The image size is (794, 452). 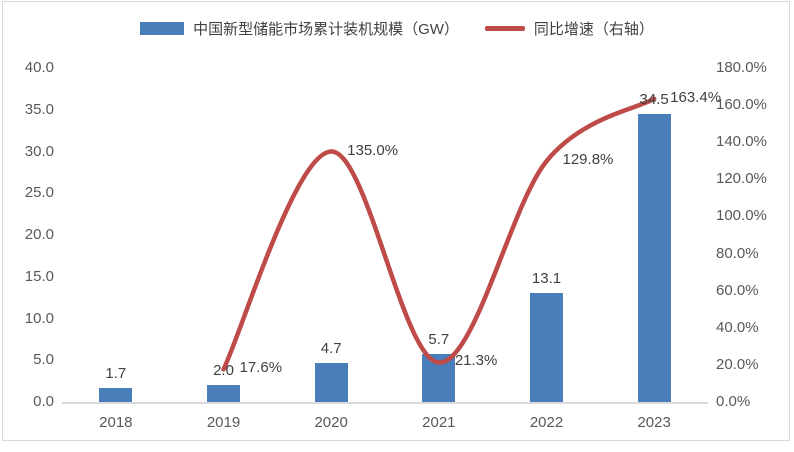 What do you see at coordinates (733, 401) in the screenshot?
I see `right-axis-tick-label: 0.0%` at bounding box center [733, 401].